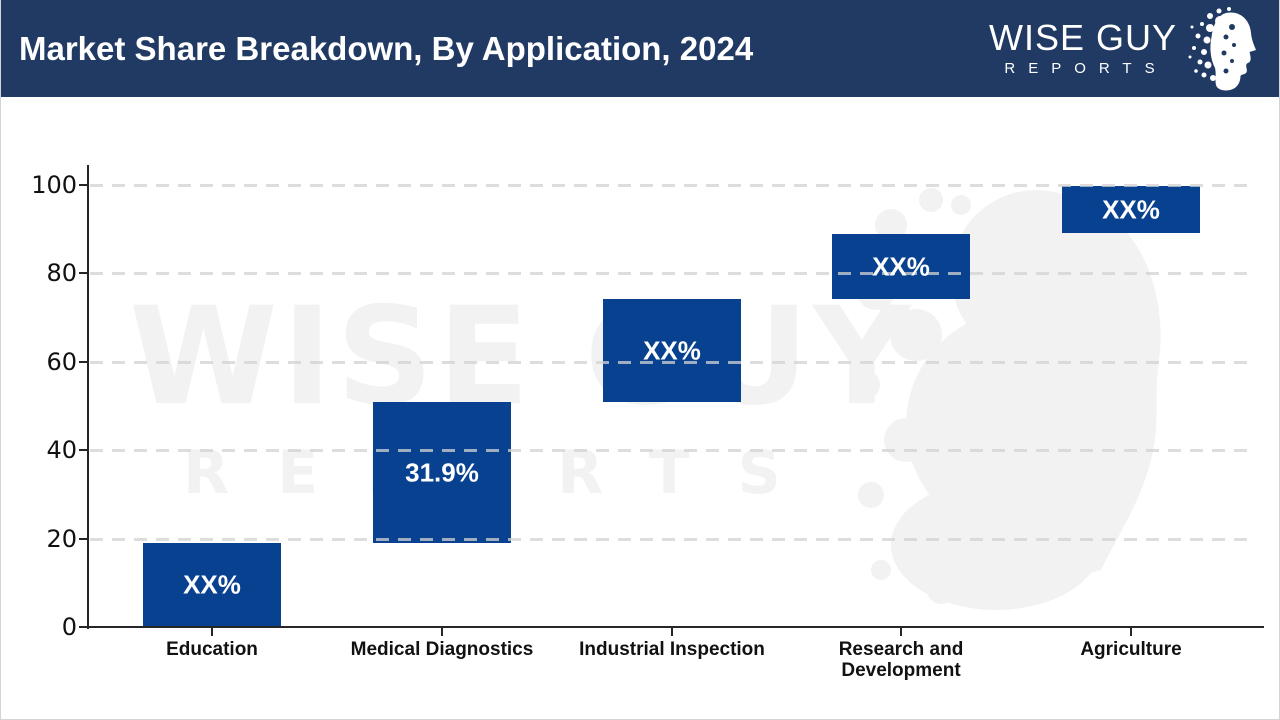 The height and width of the screenshot is (720, 1280). I want to click on bar-value-label-industrial-inspection: XX%, so click(672, 350).